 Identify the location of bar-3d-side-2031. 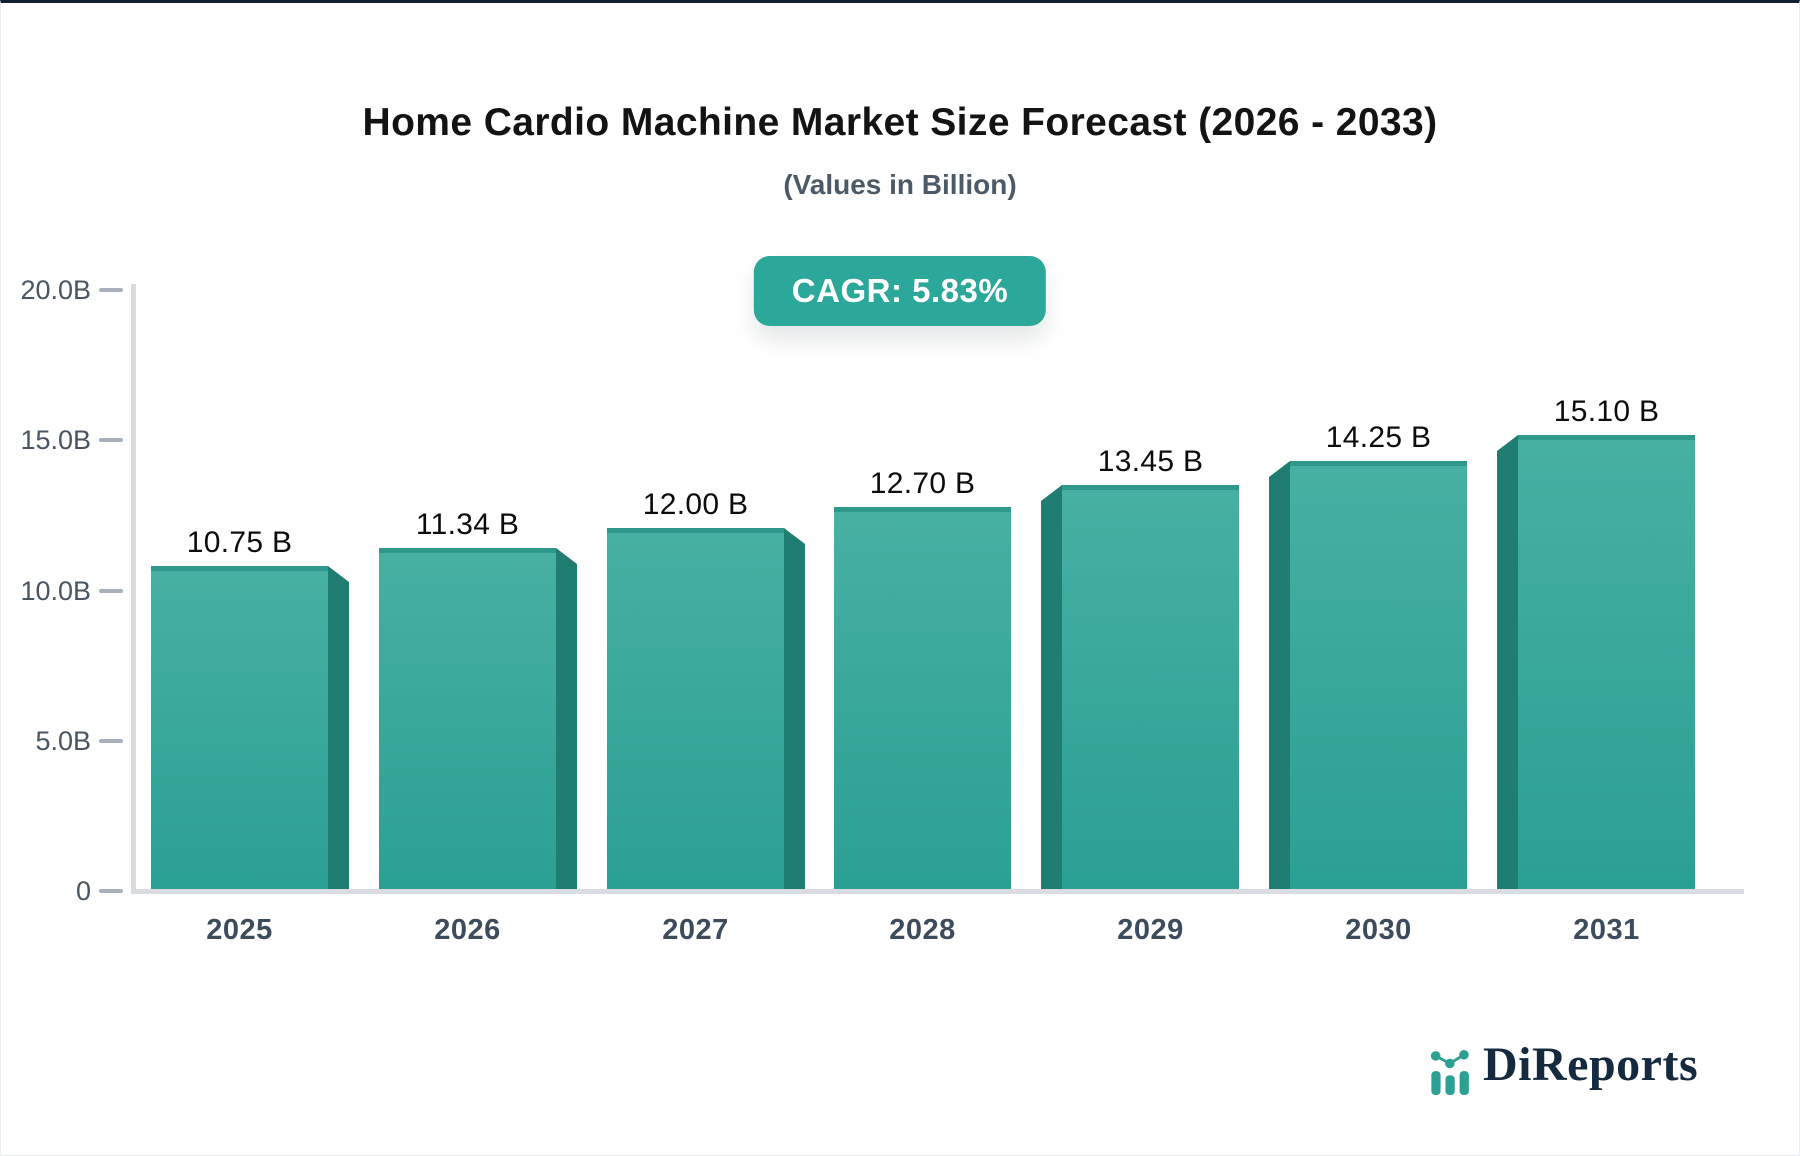
(1507, 662).